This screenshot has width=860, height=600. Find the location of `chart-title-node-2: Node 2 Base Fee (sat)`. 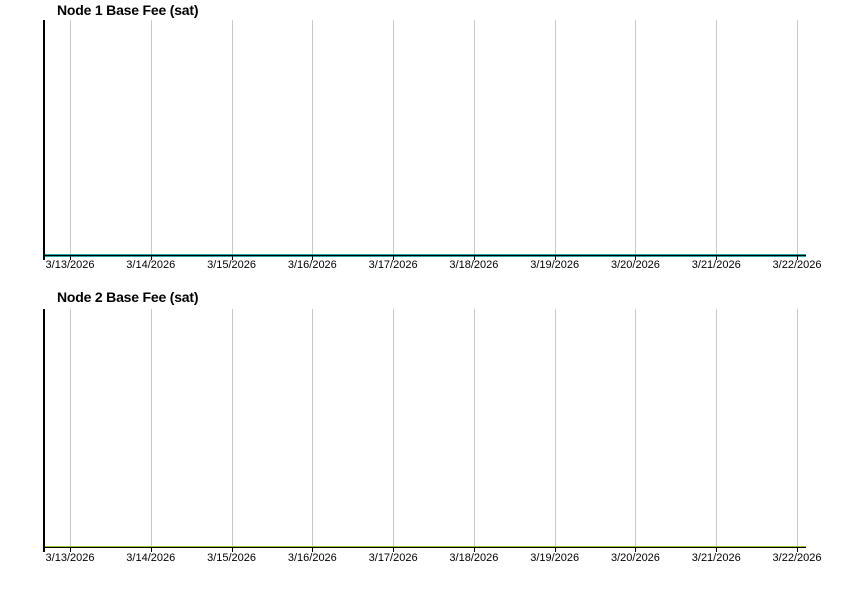

chart-title-node-2: Node 2 Base Fee (sat) is located at coordinates (128, 297).